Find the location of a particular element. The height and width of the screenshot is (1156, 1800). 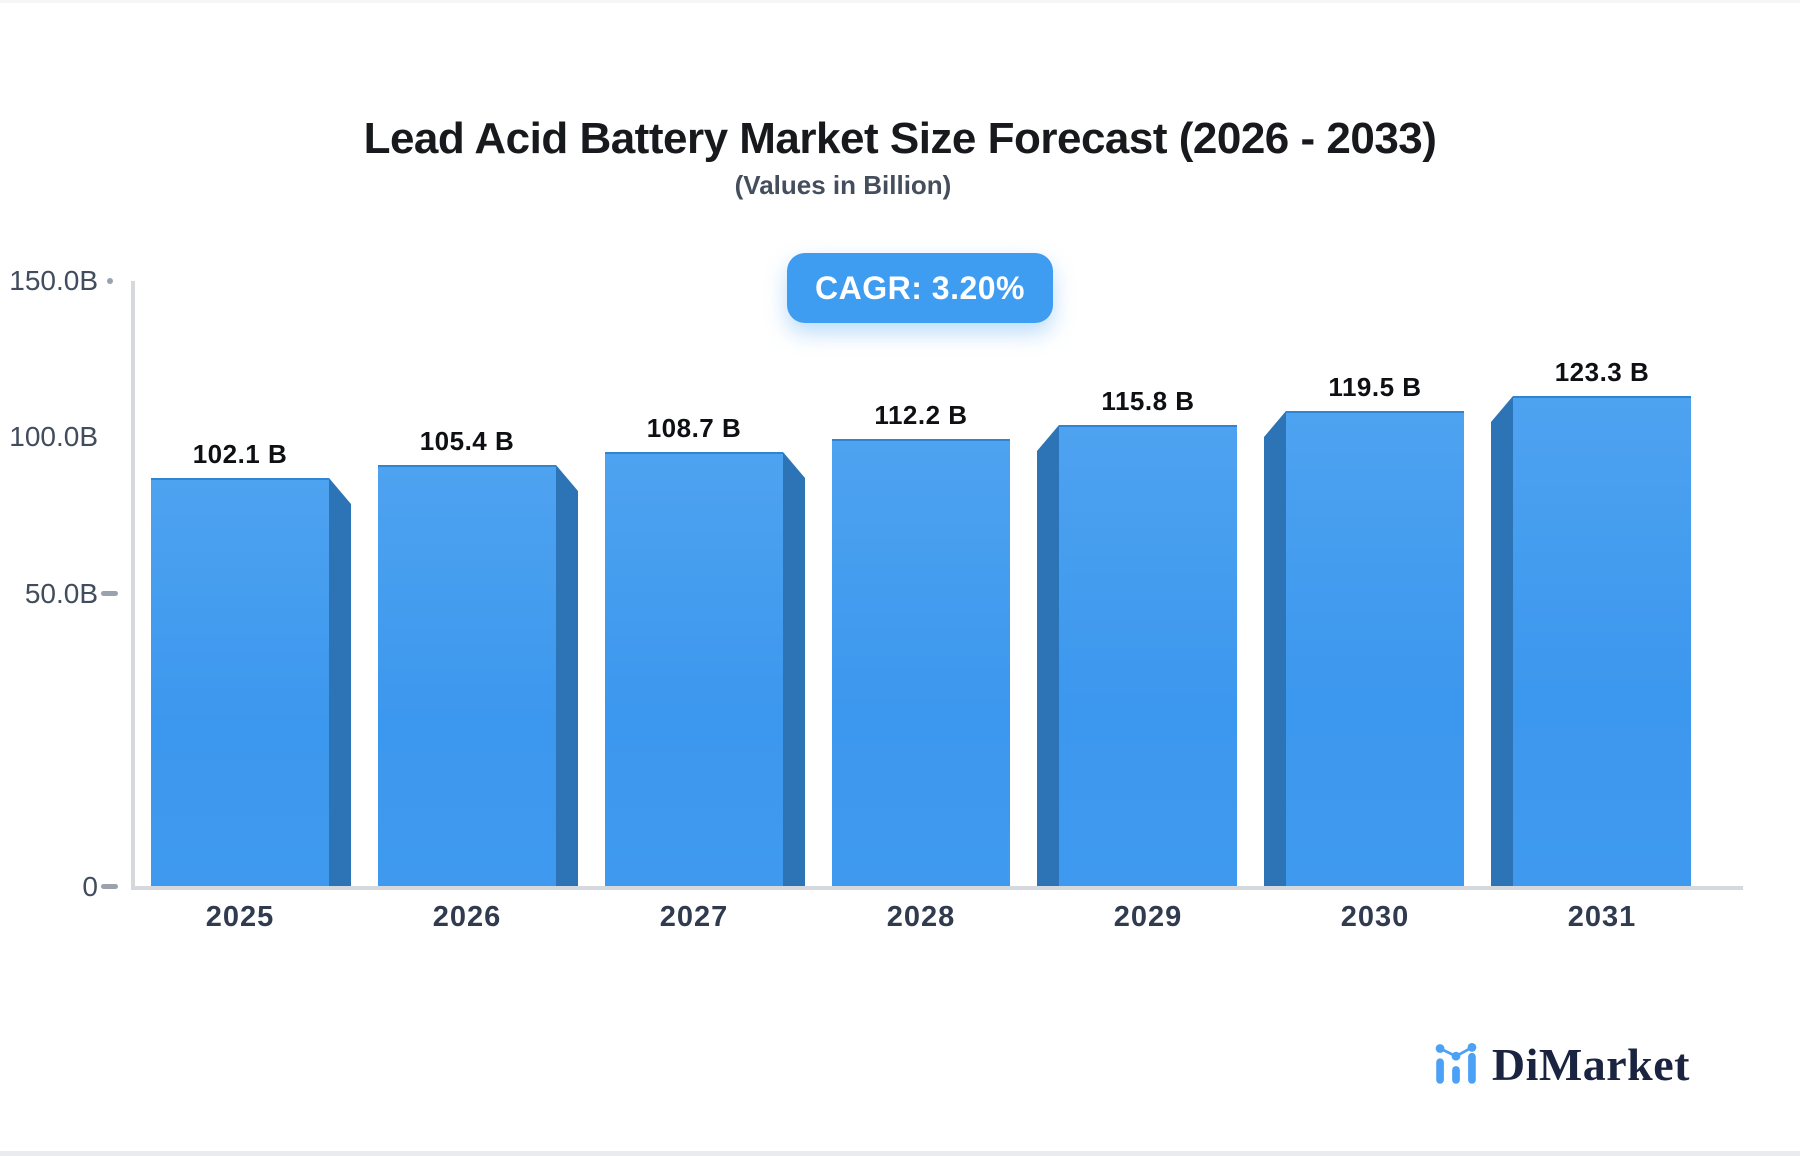

page-subtitle-row: (Values in Billion) is located at coordinates (900, 185).